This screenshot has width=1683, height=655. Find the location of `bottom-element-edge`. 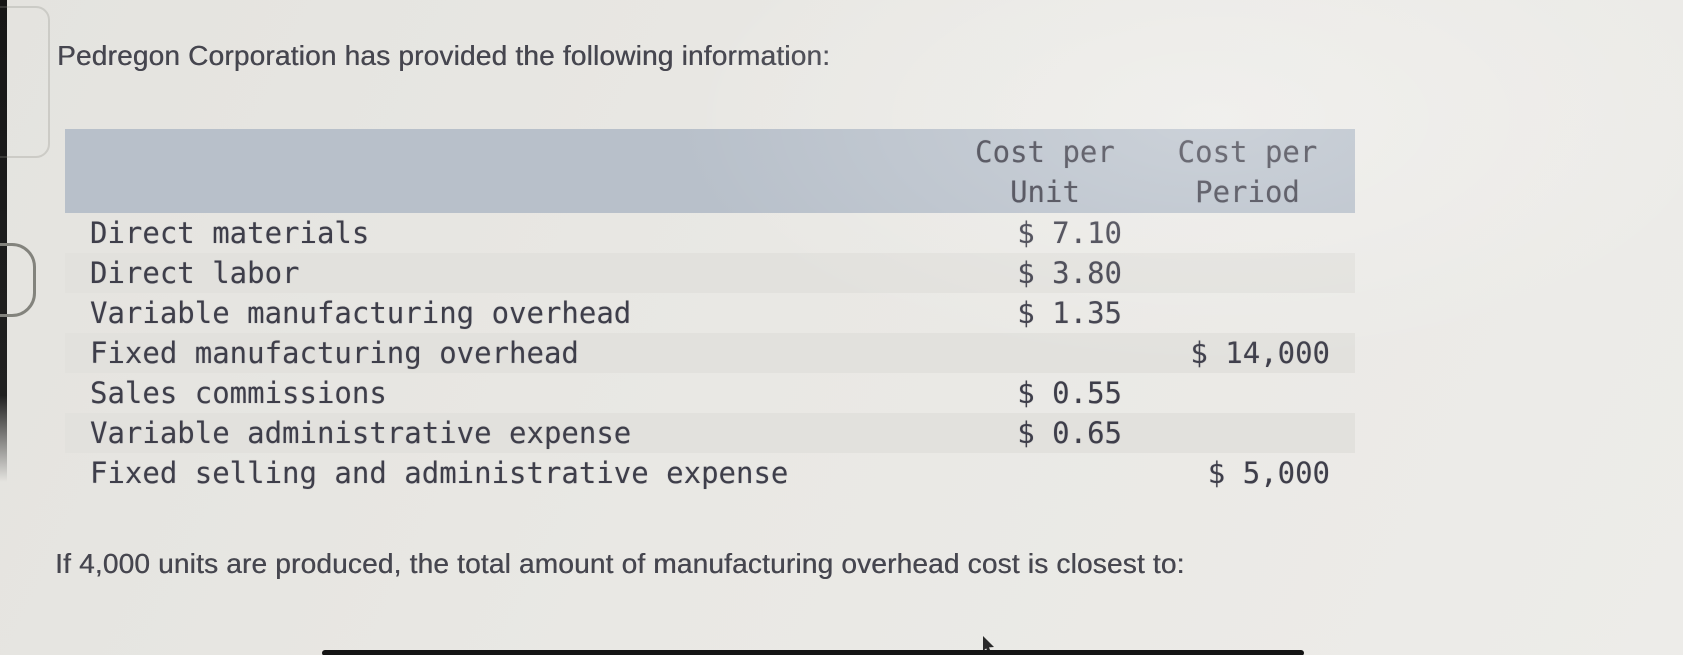

bottom-element-edge is located at coordinates (813, 652).